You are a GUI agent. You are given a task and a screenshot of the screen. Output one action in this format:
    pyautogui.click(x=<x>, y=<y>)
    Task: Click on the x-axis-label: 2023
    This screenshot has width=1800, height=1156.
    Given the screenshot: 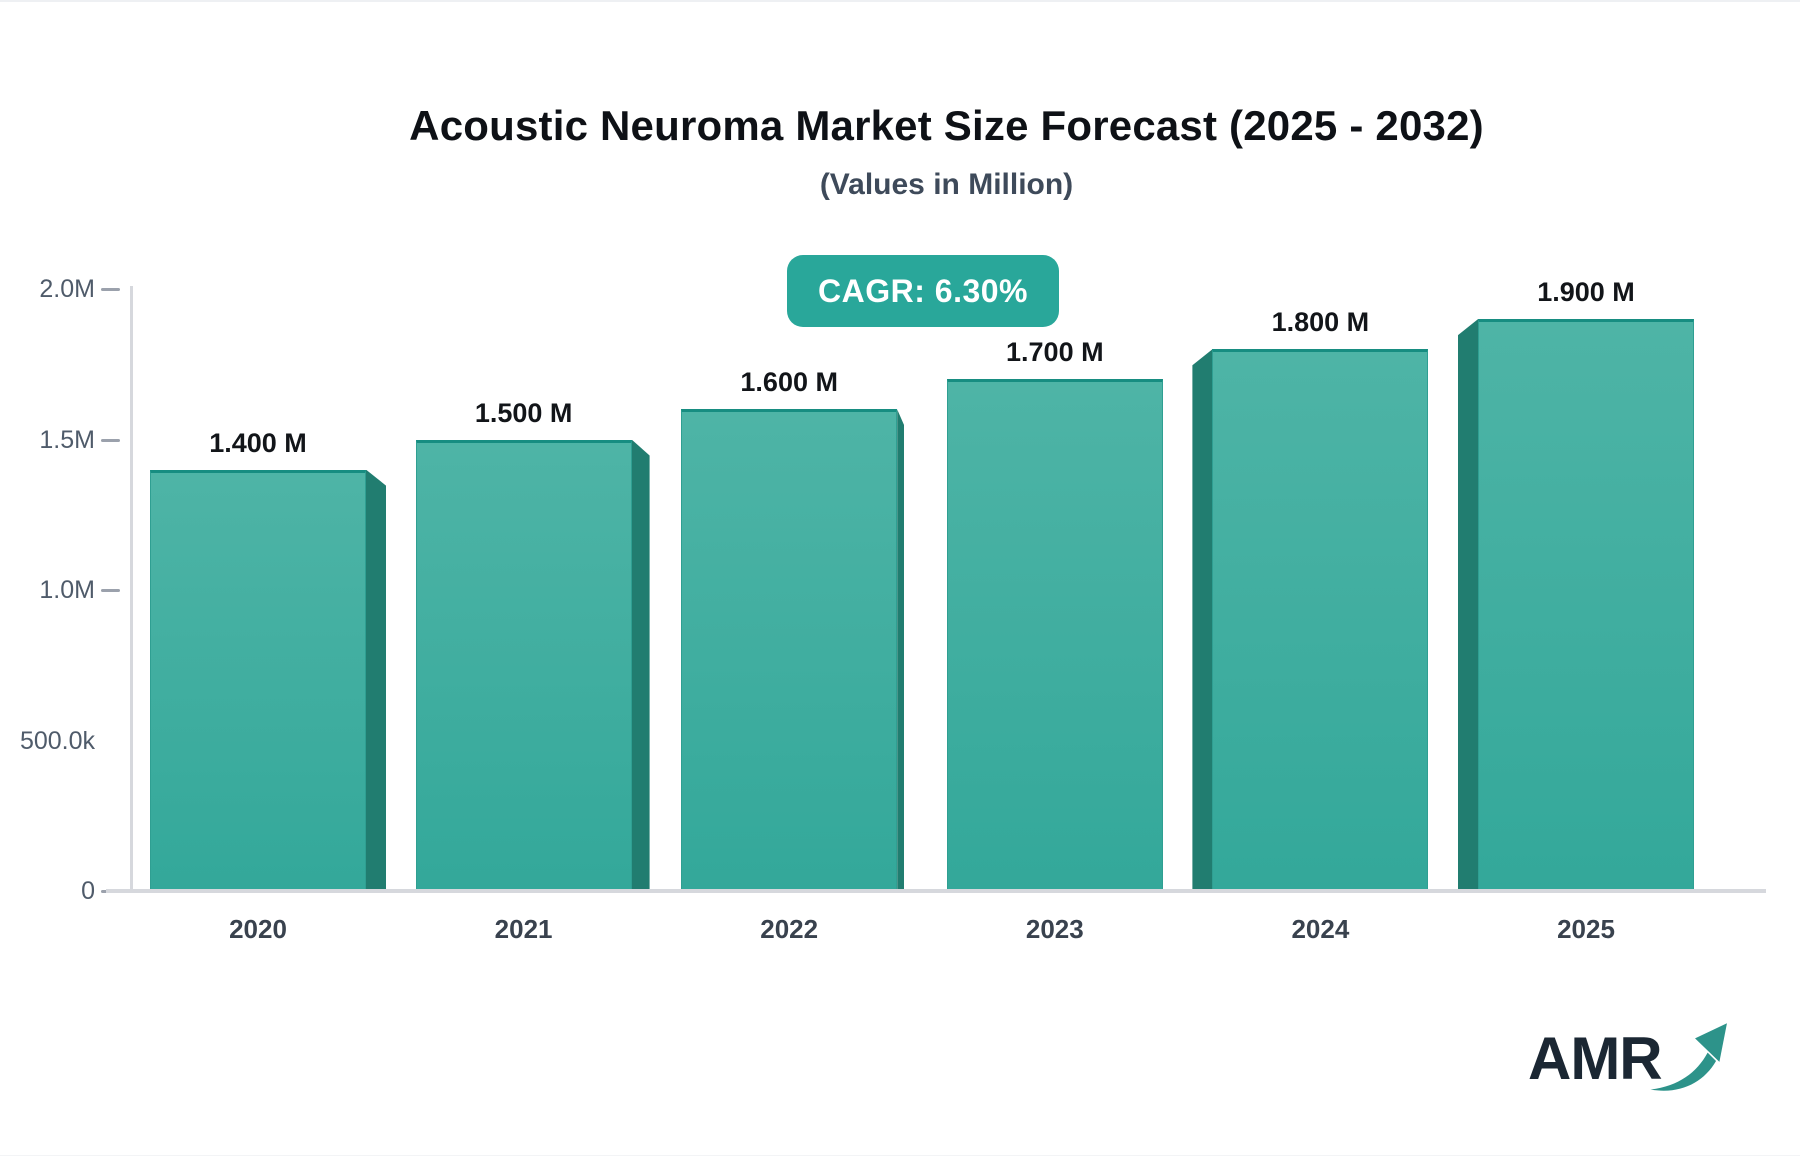 What is the action you would take?
    pyautogui.click(x=1054, y=929)
    